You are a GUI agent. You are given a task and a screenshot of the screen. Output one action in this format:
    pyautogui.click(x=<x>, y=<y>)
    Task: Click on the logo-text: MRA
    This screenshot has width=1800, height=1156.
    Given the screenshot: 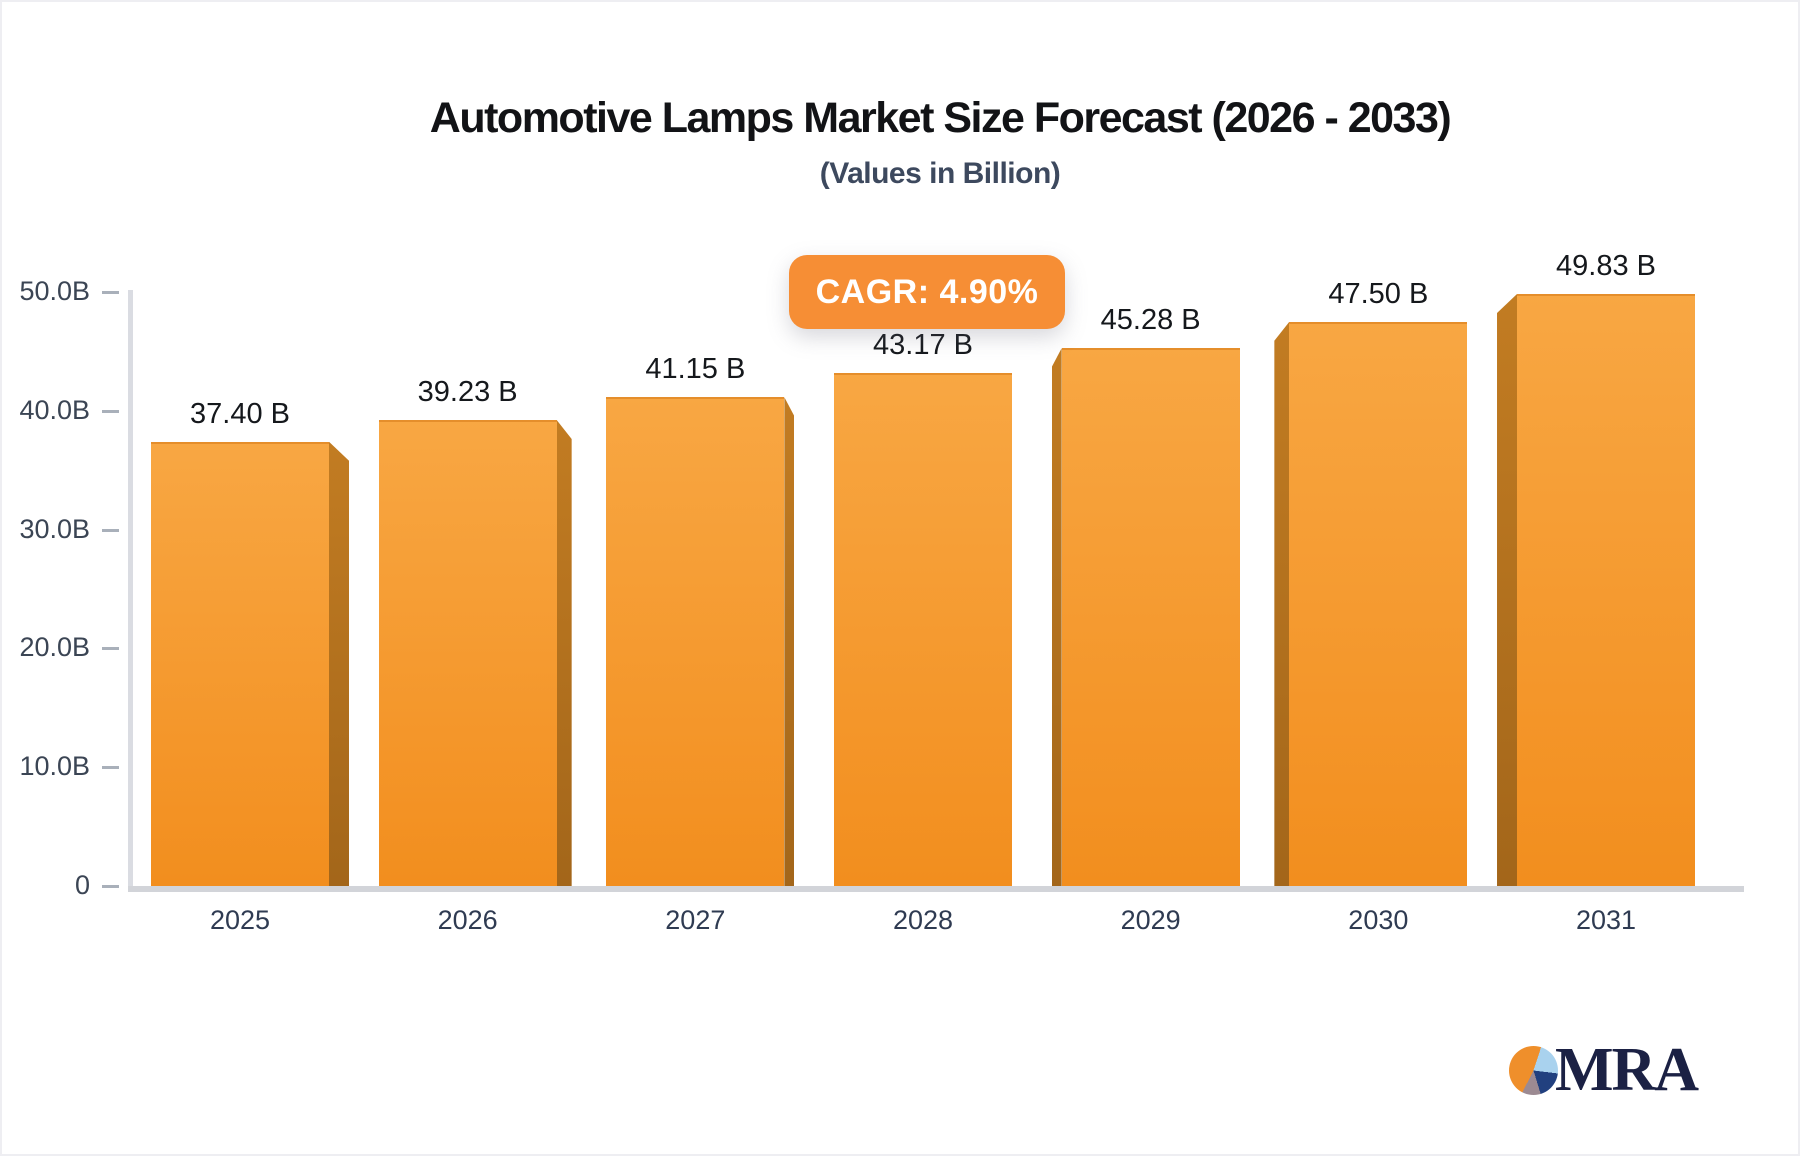 What is the action you would take?
    pyautogui.click(x=1627, y=1070)
    